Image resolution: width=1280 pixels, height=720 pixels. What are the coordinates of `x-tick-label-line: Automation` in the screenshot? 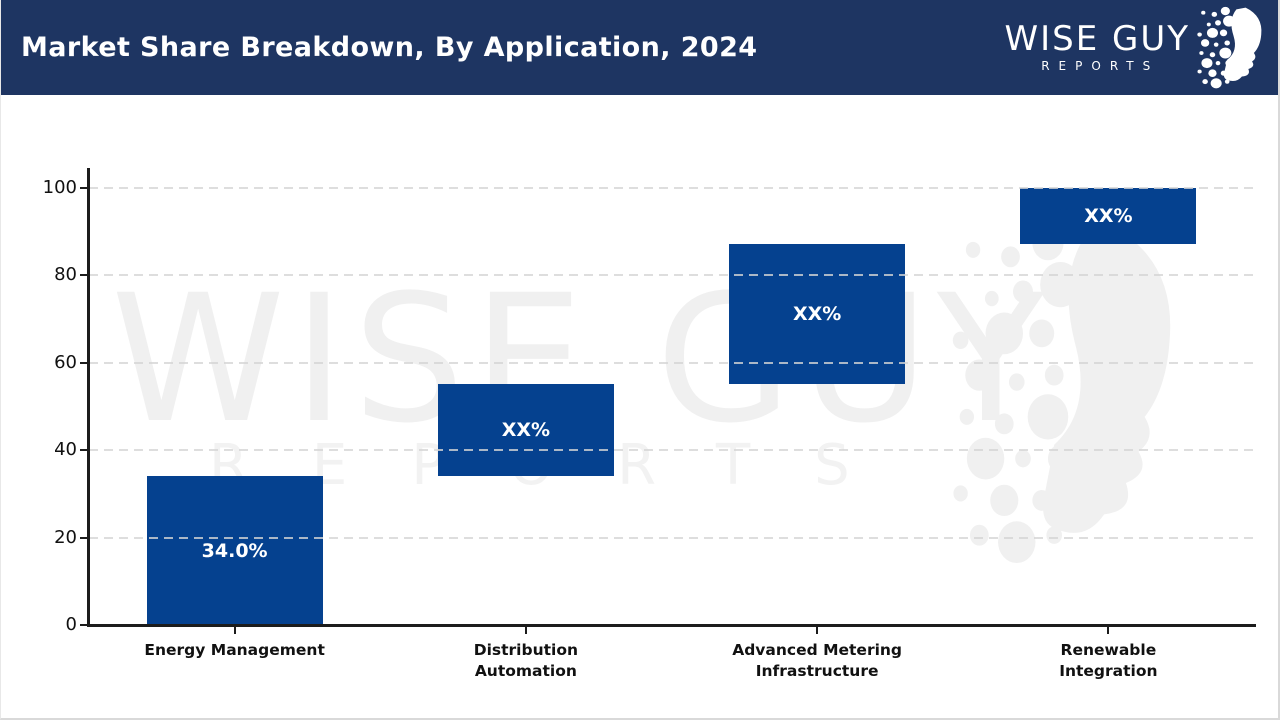 It's located at (525, 671).